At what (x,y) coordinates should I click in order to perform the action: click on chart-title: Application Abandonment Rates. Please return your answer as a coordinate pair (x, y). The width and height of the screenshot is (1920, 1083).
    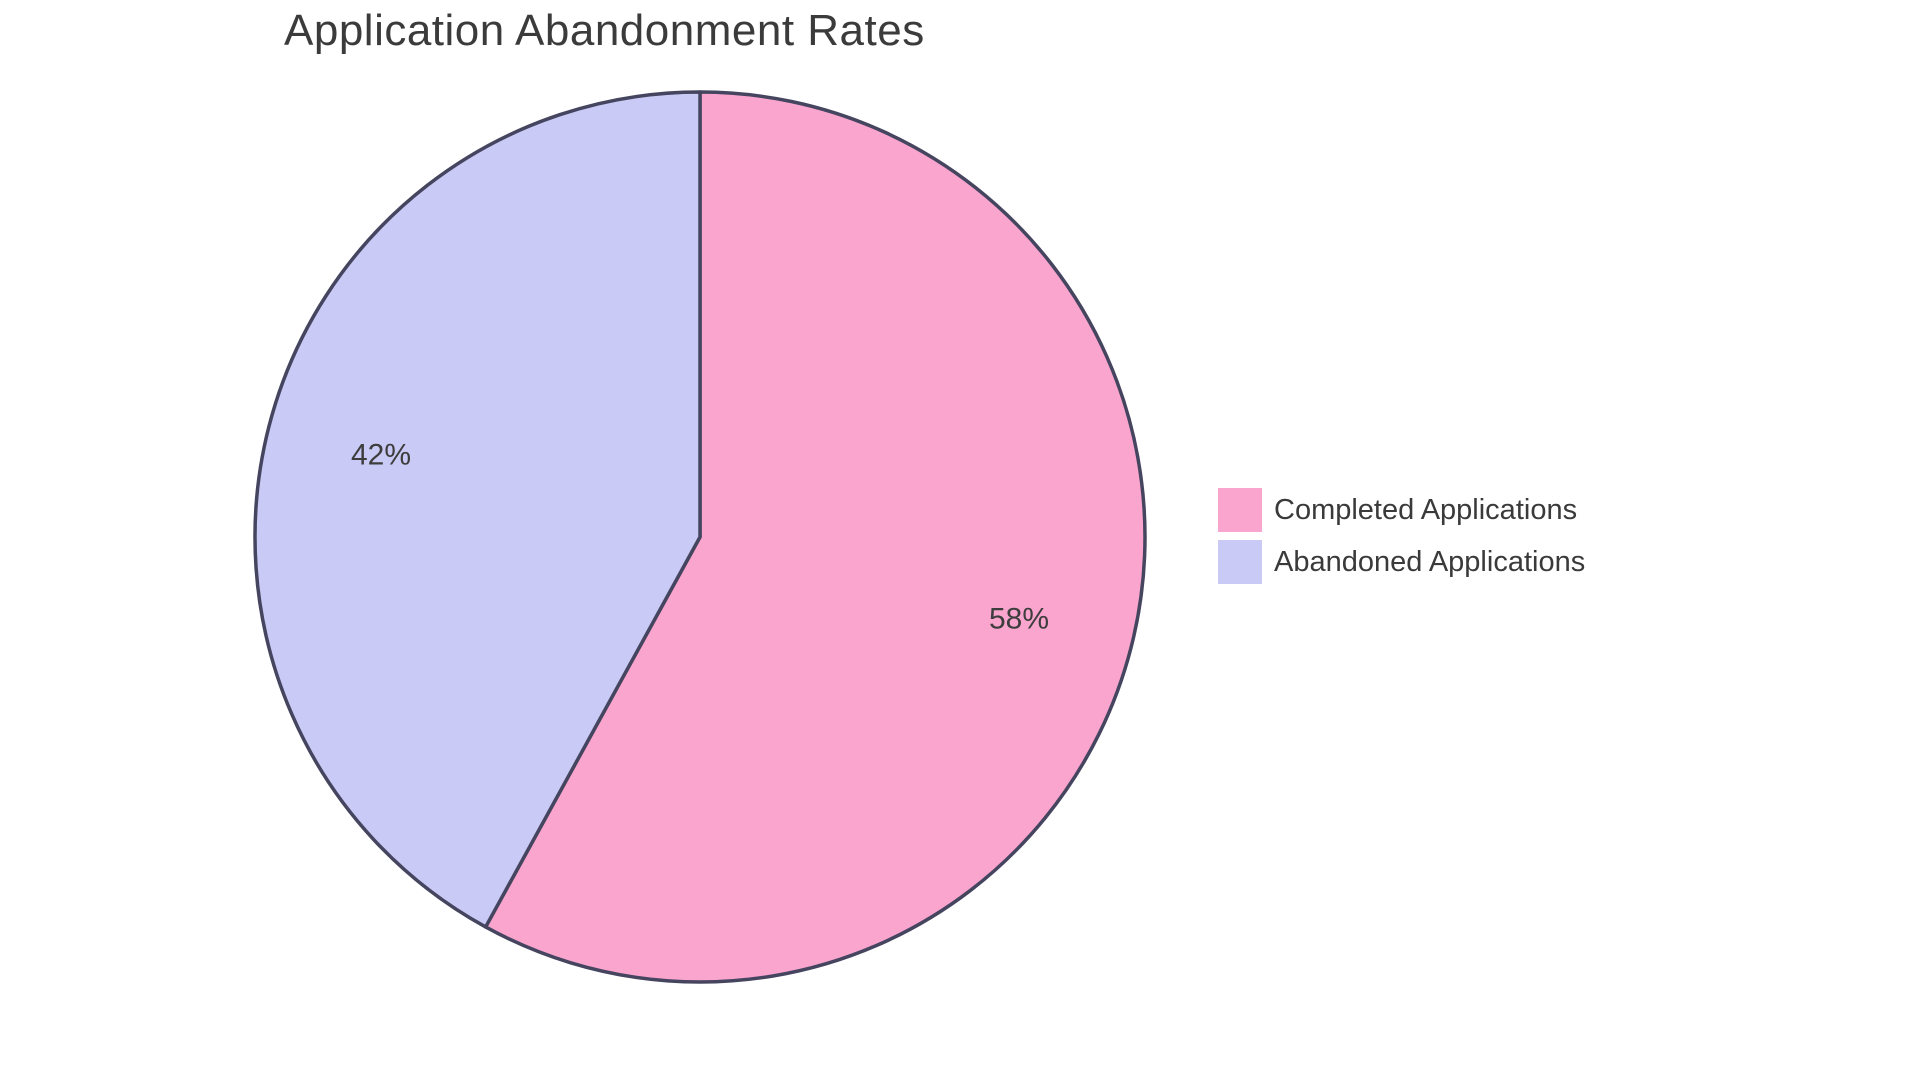
    Looking at the image, I should click on (604, 30).